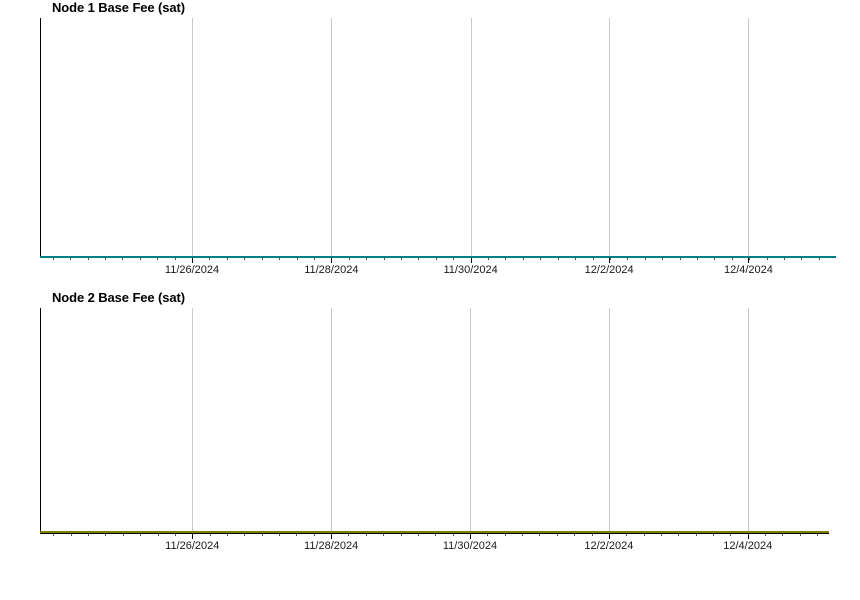  I want to click on x-axis-tick-label: 12/4/2024, so click(748, 546).